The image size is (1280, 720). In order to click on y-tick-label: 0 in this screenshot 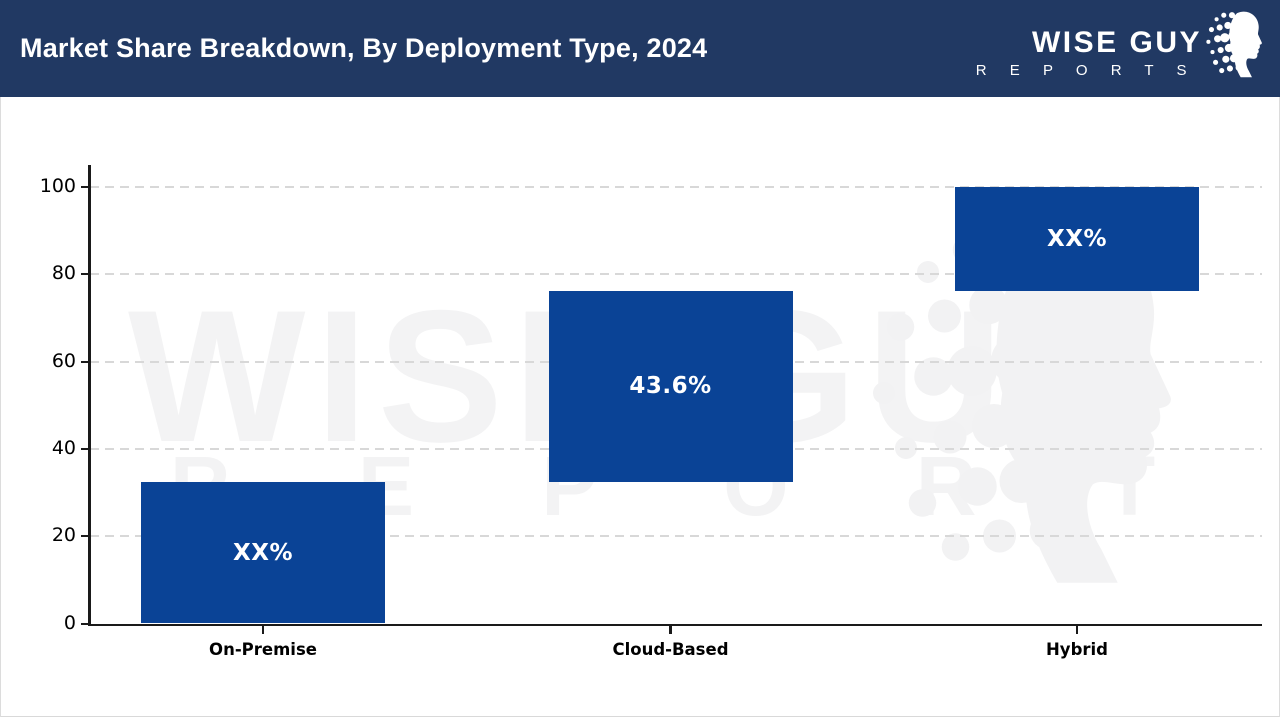, I will do `click(69, 622)`.